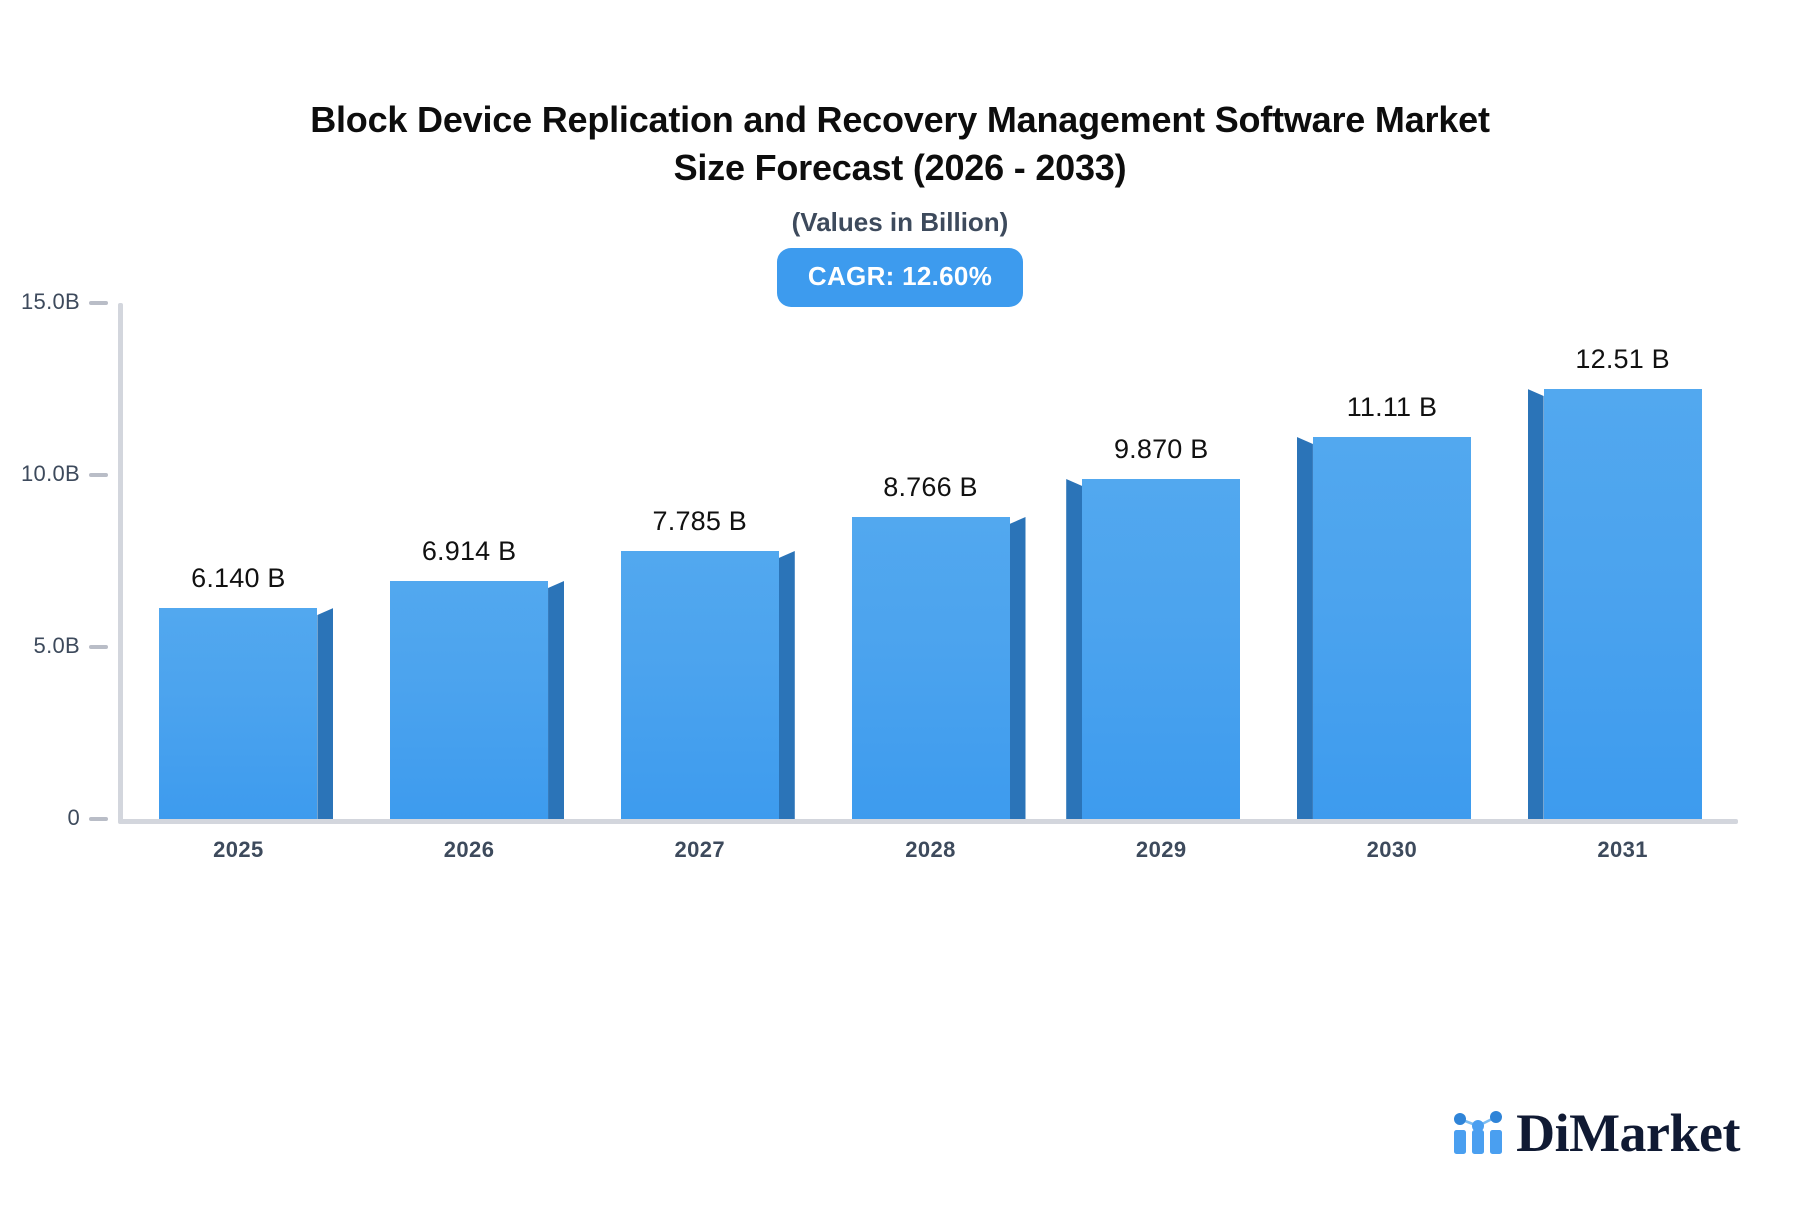  I want to click on bar-value-label: 11.11 B, so click(1392, 407).